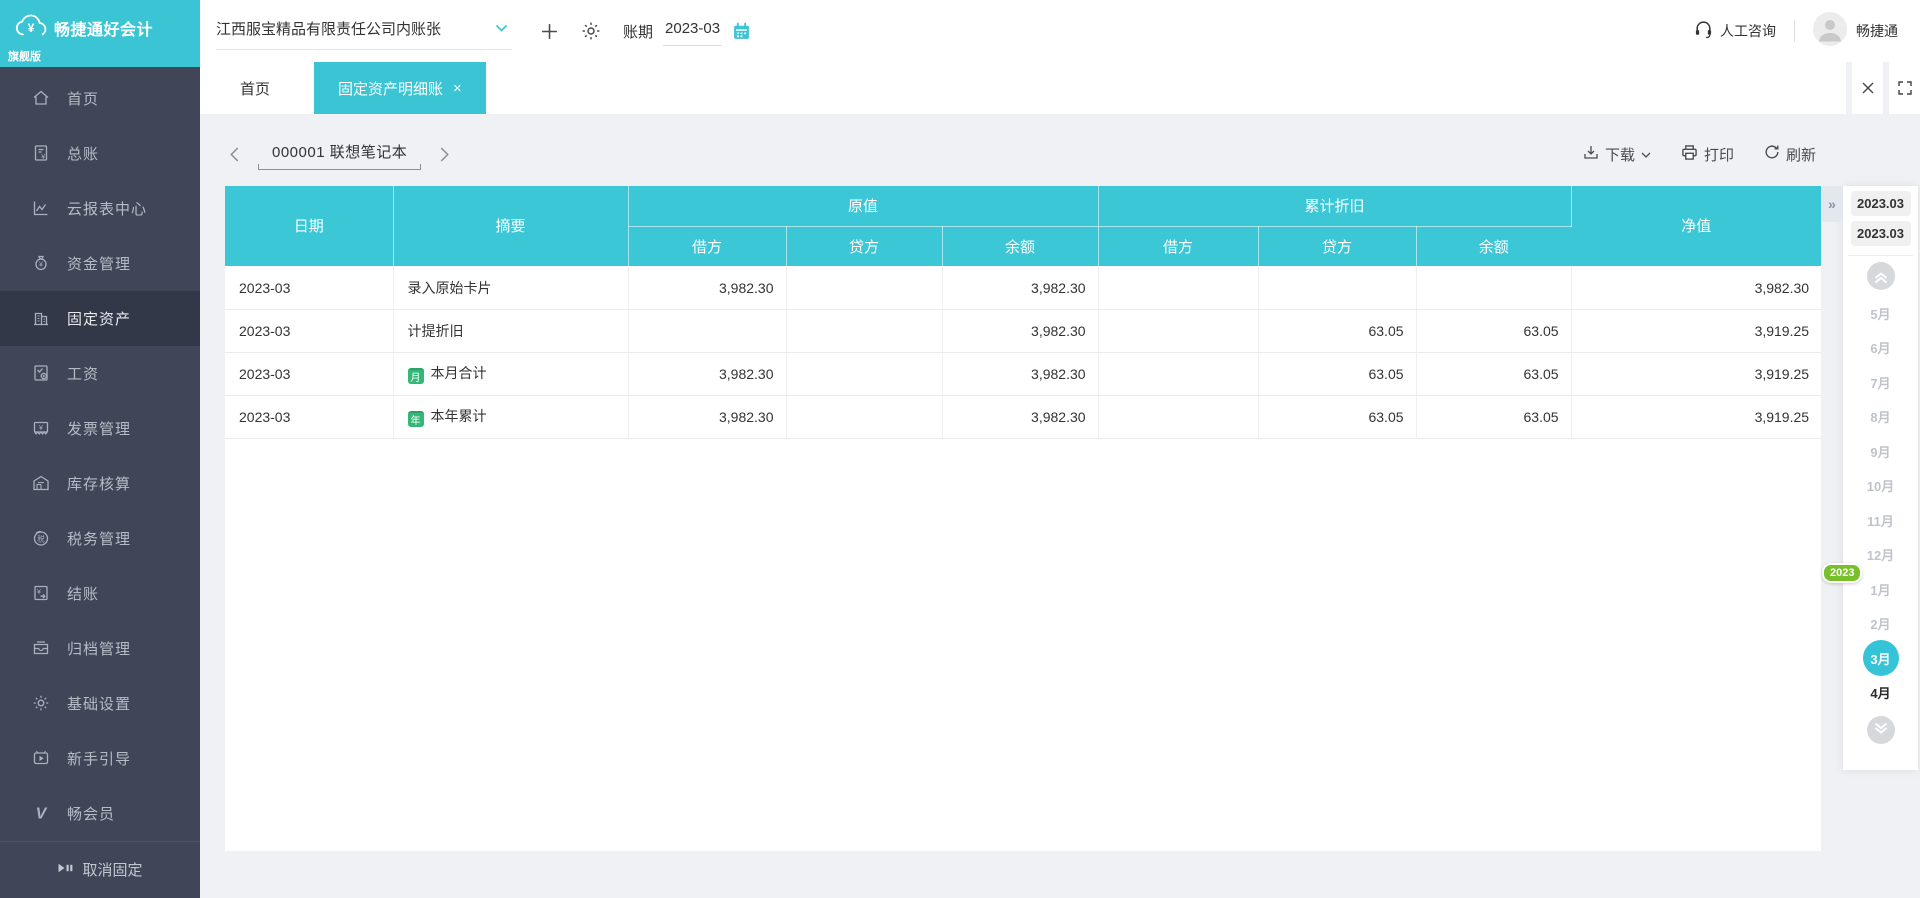 The height and width of the screenshot is (898, 1920). I want to click on tab-active: 固定资产明细账 ×, so click(400, 88).